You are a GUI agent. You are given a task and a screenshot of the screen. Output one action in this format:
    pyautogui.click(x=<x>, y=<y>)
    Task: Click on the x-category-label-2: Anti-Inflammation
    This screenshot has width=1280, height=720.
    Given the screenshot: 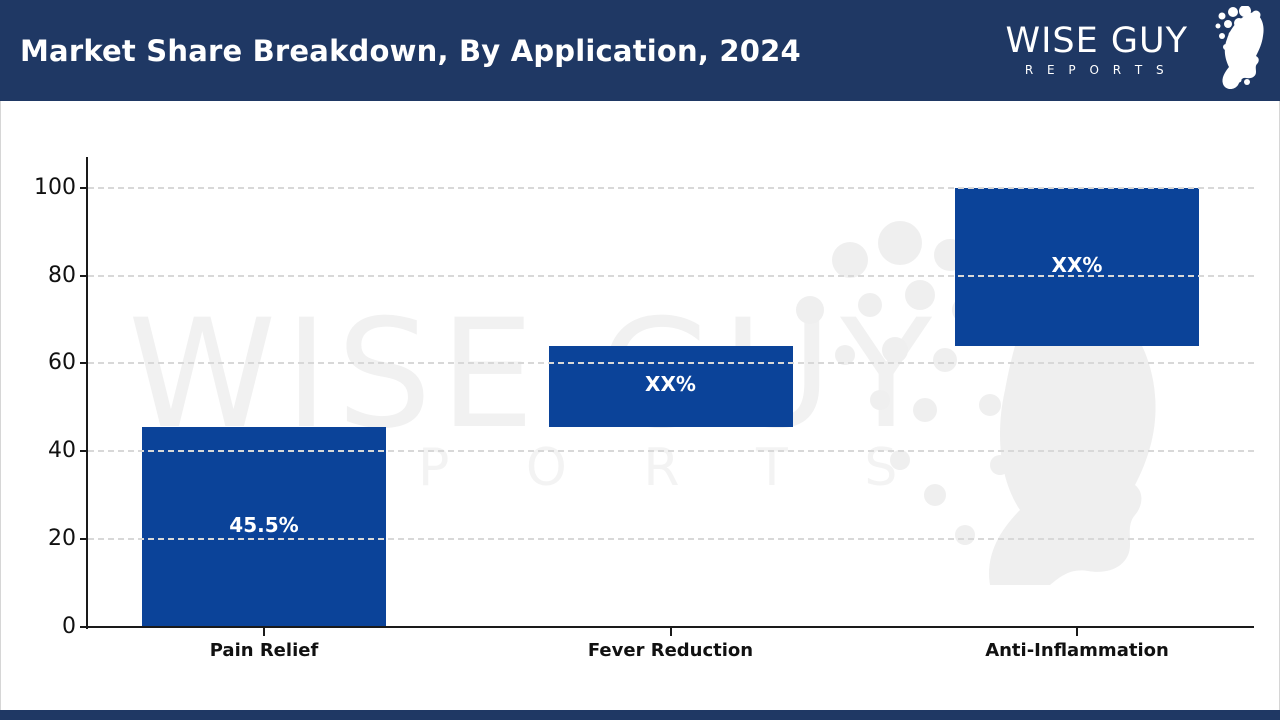 What is the action you would take?
    pyautogui.click(x=1077, y=650)
    